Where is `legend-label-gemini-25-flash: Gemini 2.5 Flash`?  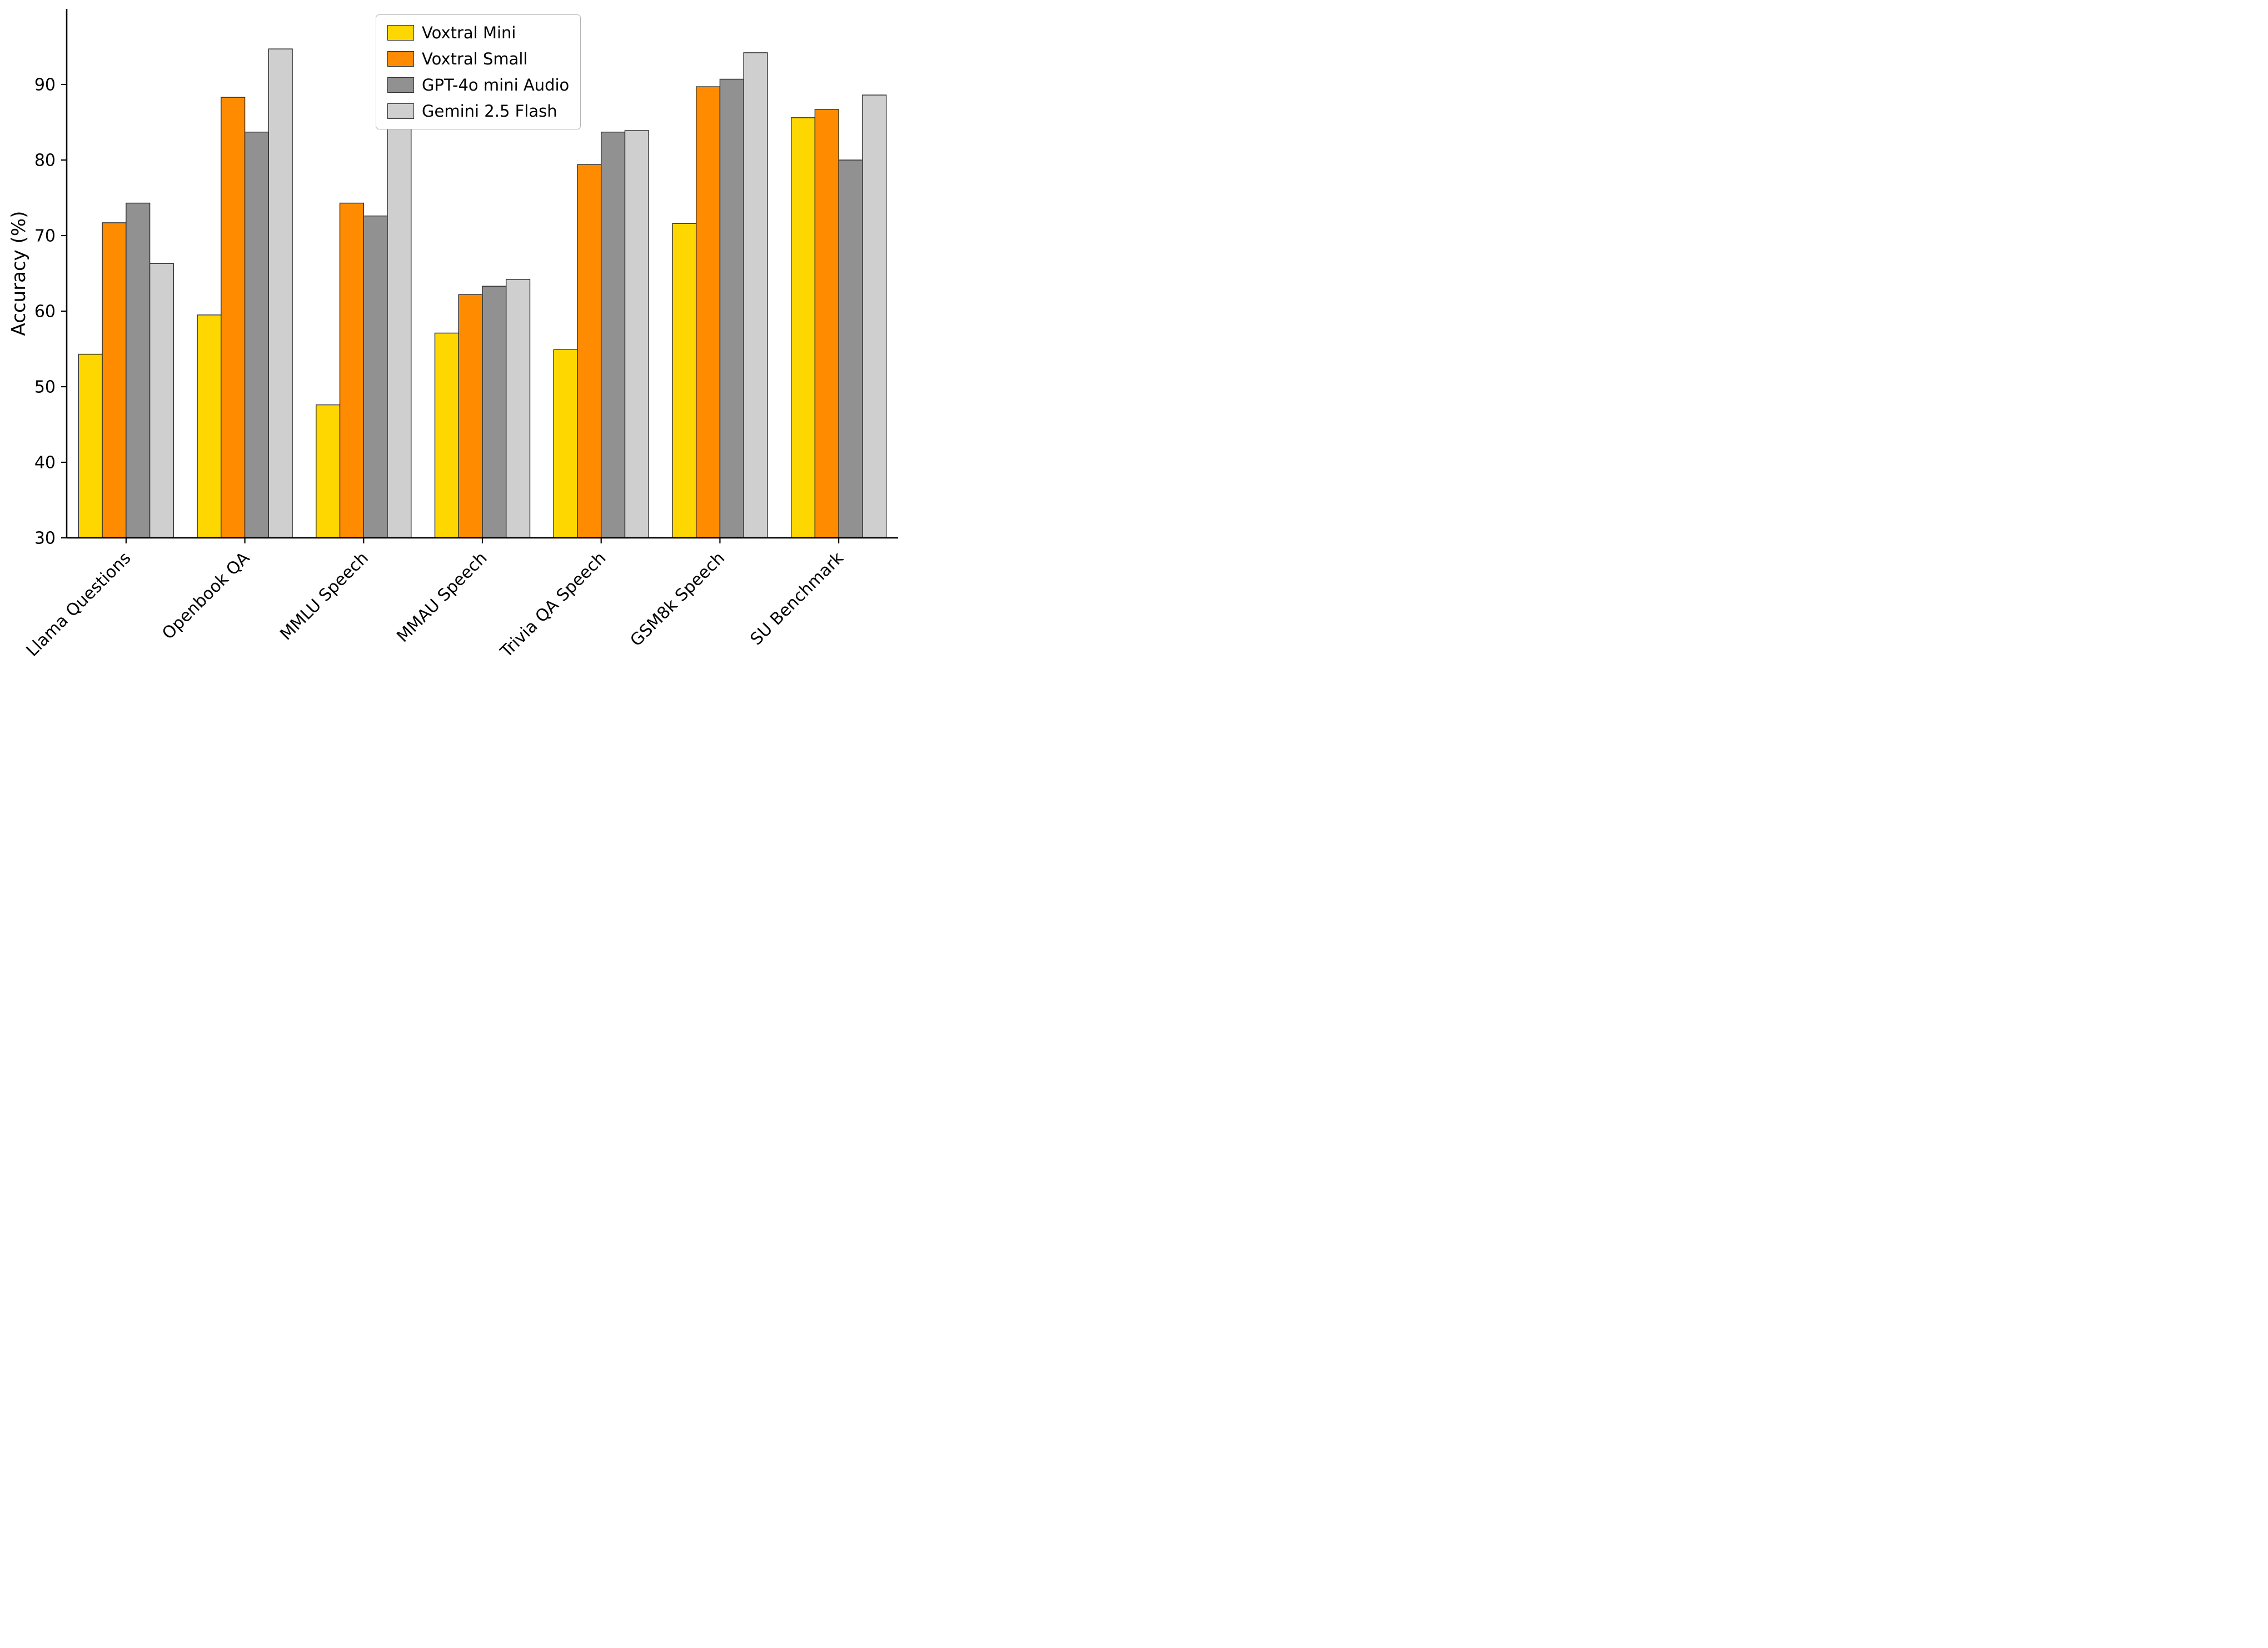 legend-label-gemini-25-flash: Gemini 2.5 Flash is located at coordinates (490, 111).